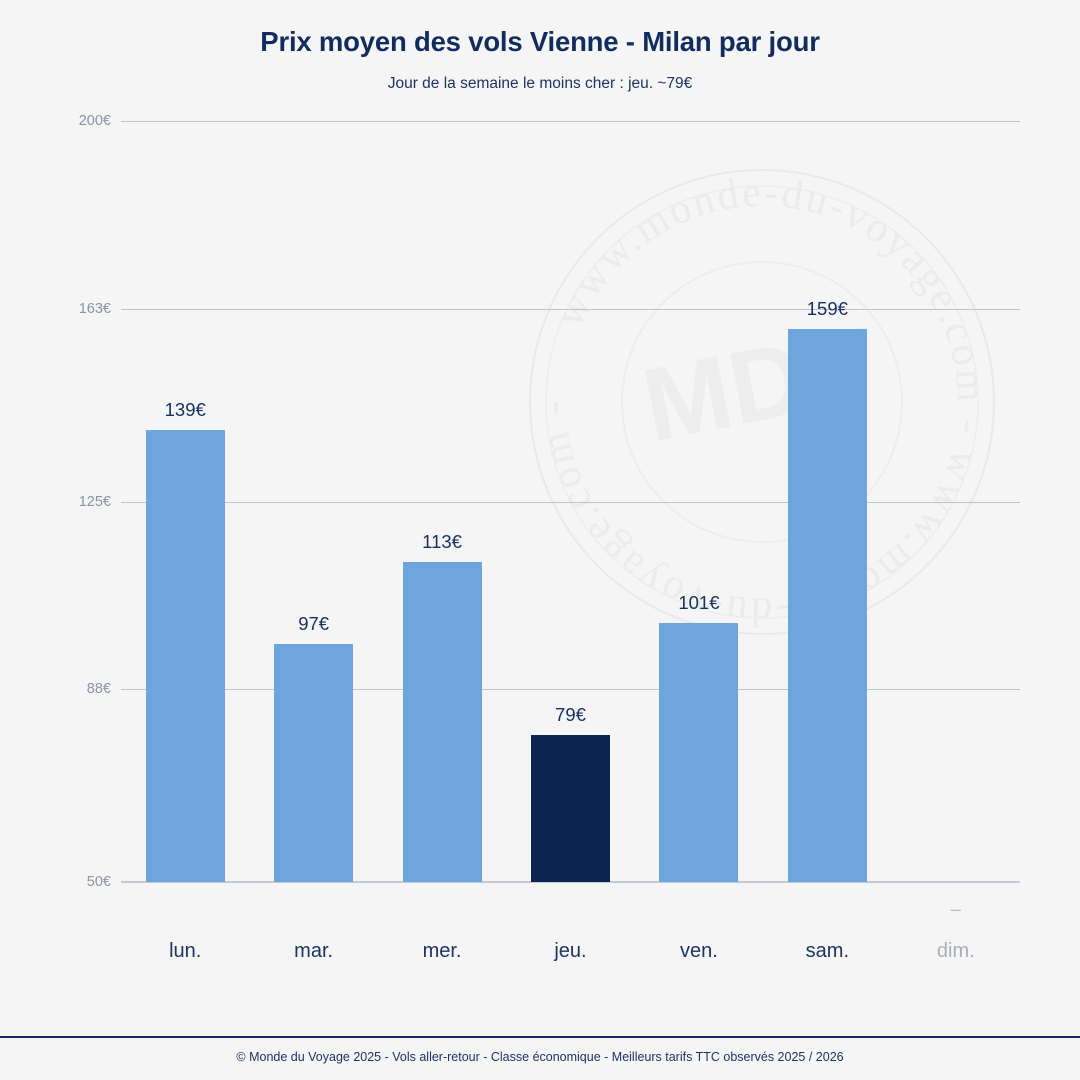  I want to click on x-axis-label-ven: ven., so click(699, 951).